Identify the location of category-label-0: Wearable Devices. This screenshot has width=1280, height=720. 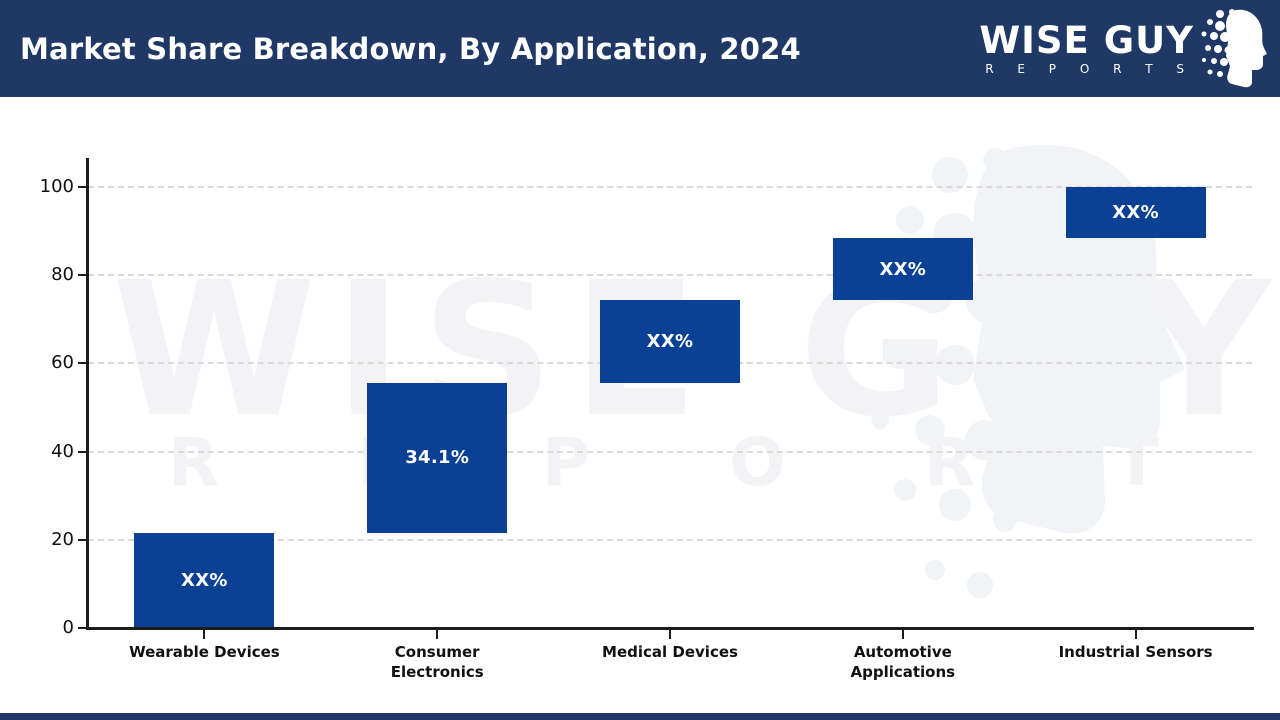
(204, 652).